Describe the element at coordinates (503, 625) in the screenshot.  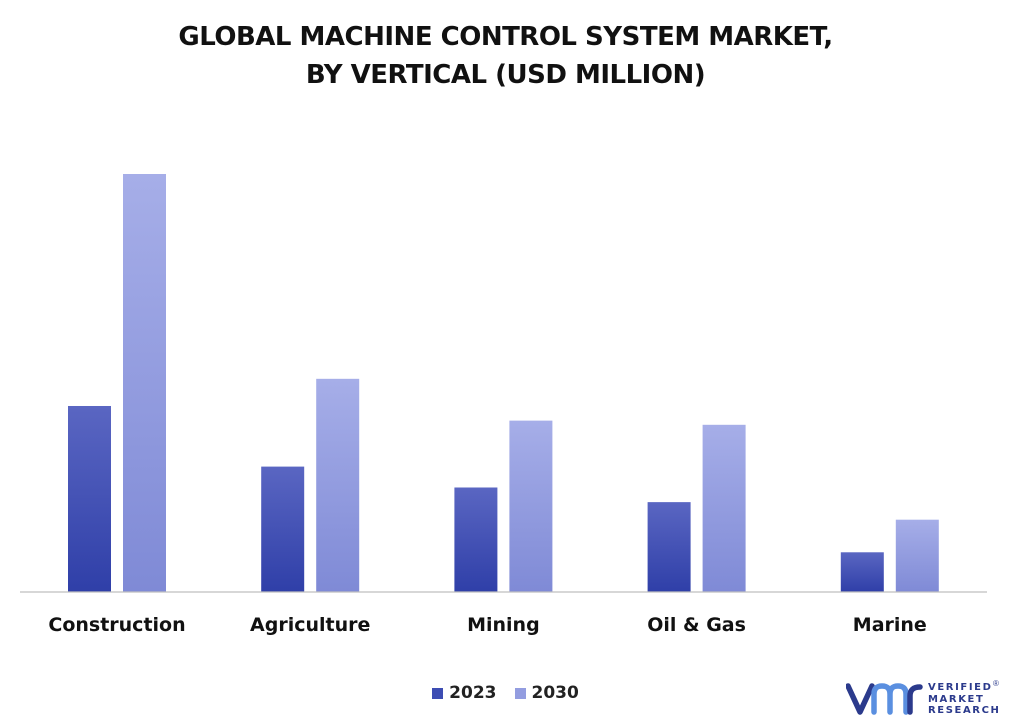
I see `x-tick-label-mining: Mining` at that location.